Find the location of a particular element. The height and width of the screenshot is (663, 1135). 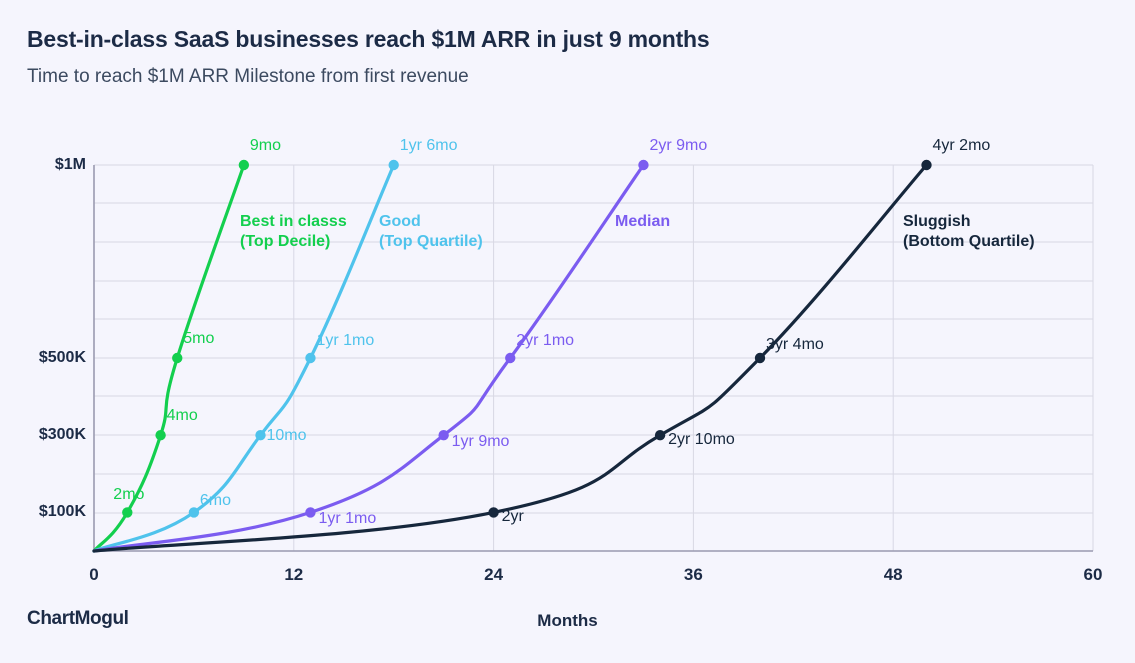

x-axis-tick-label: 0 is located at coordinates (94, 574).